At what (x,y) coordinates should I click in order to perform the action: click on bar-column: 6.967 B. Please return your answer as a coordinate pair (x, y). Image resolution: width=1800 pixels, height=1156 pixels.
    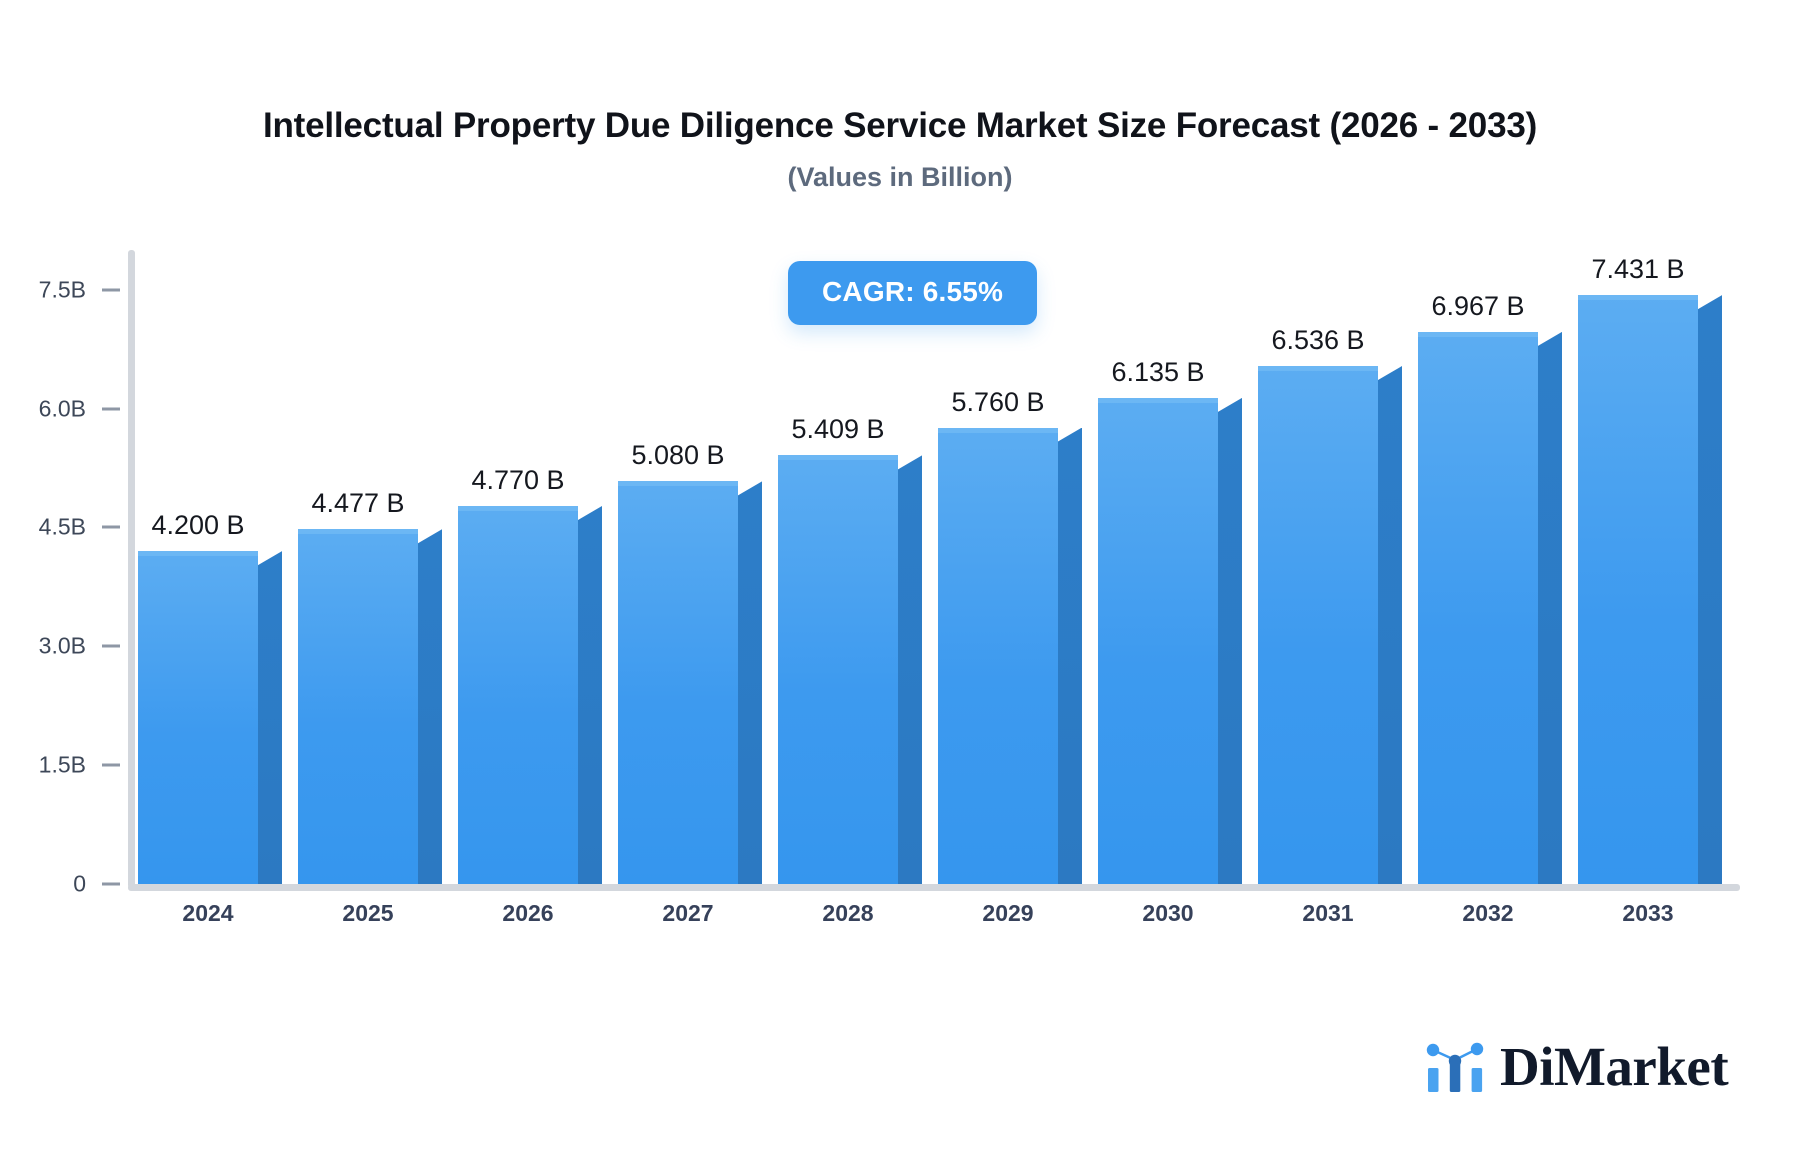
    Looking at the image, I should click on (1490, 587).